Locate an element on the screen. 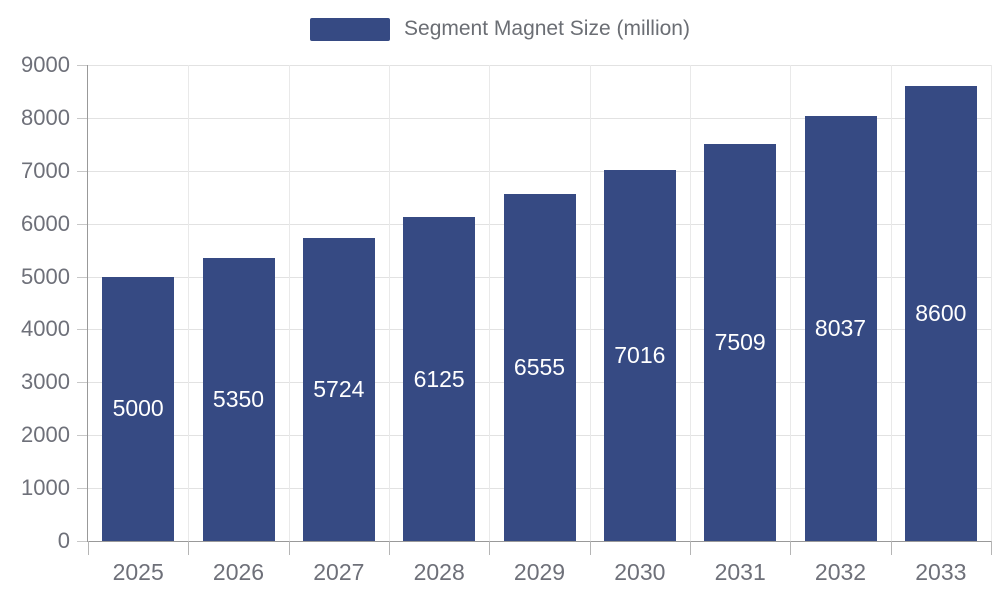 Image resolution: width=1000 pixels, height=600 pixels. bar: 6555 is located at coordinates (539, 367).